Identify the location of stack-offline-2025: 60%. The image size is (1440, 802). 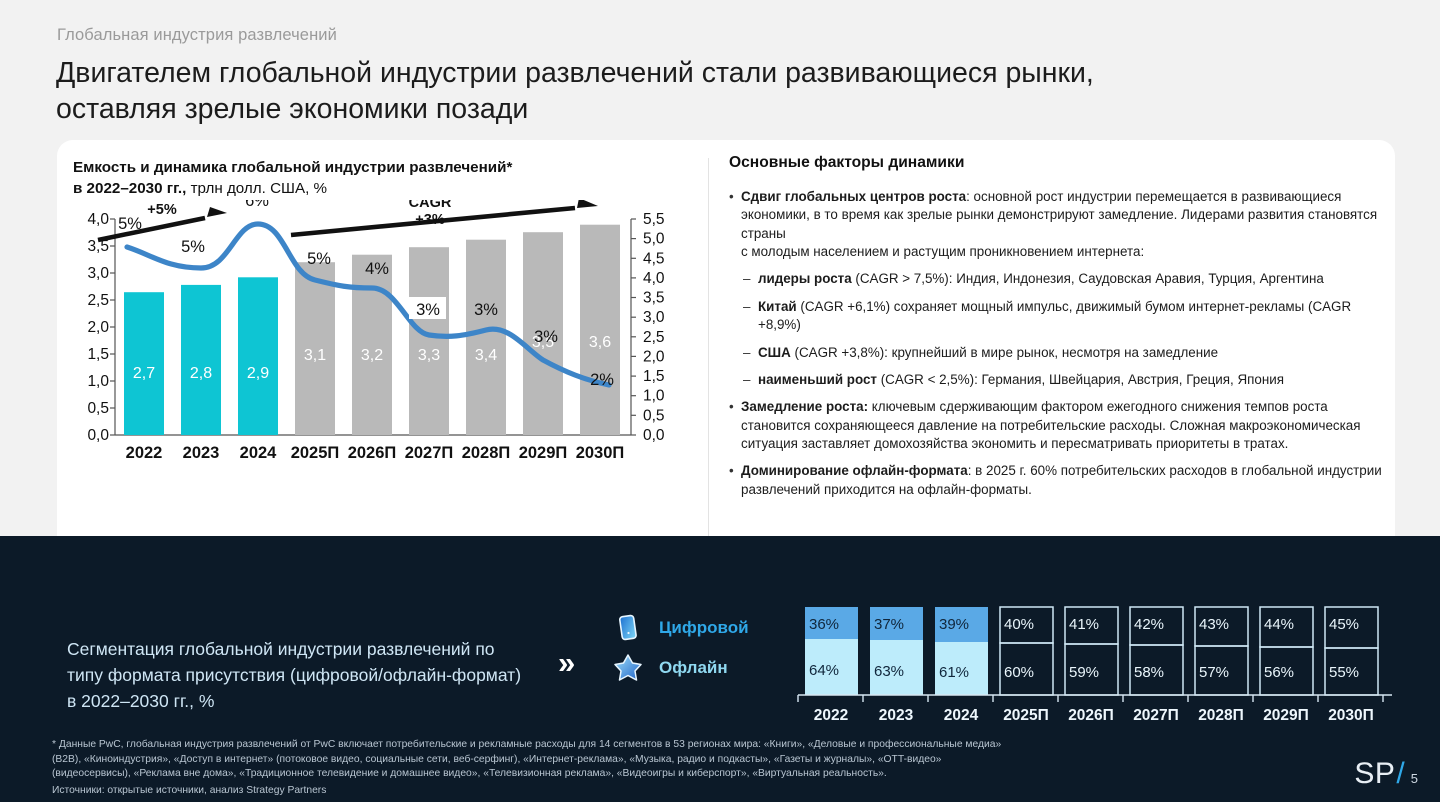
(1019, 672).